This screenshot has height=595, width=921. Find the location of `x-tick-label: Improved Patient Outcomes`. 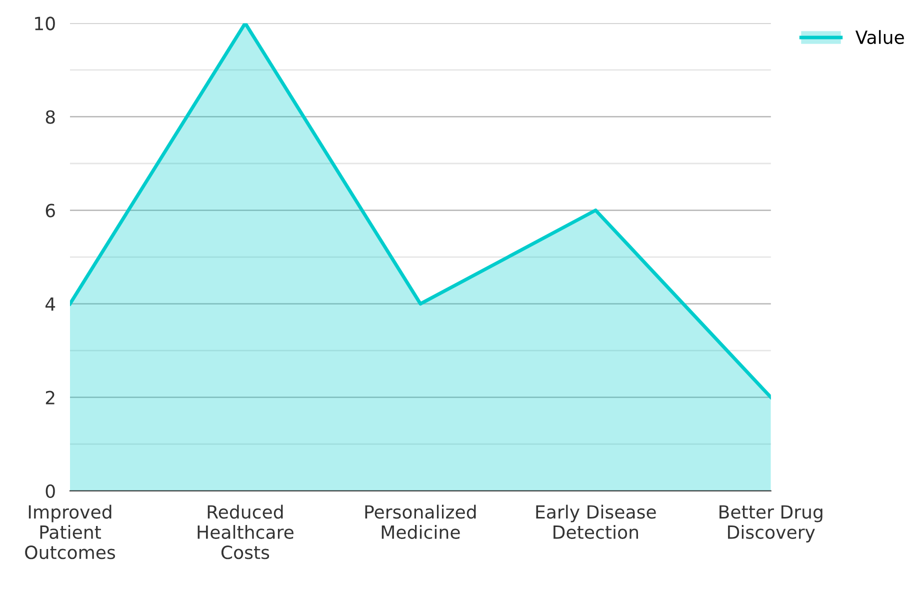

x-tick-label: Improved Patient Outcomes is located at coordinates (70, 532).